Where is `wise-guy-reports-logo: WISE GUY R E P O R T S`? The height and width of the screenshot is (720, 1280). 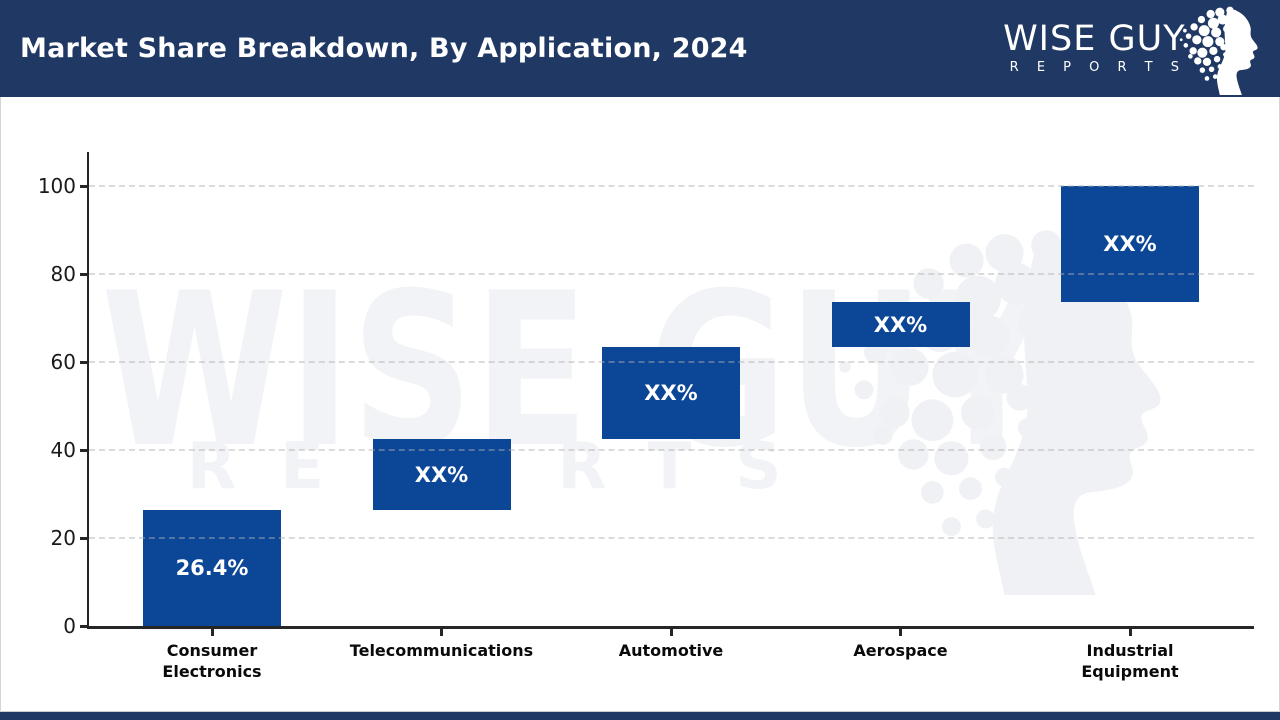 wise-guy-reports-logo: WISE GUY R E P O R T S is located at coordinates (1133, 49).